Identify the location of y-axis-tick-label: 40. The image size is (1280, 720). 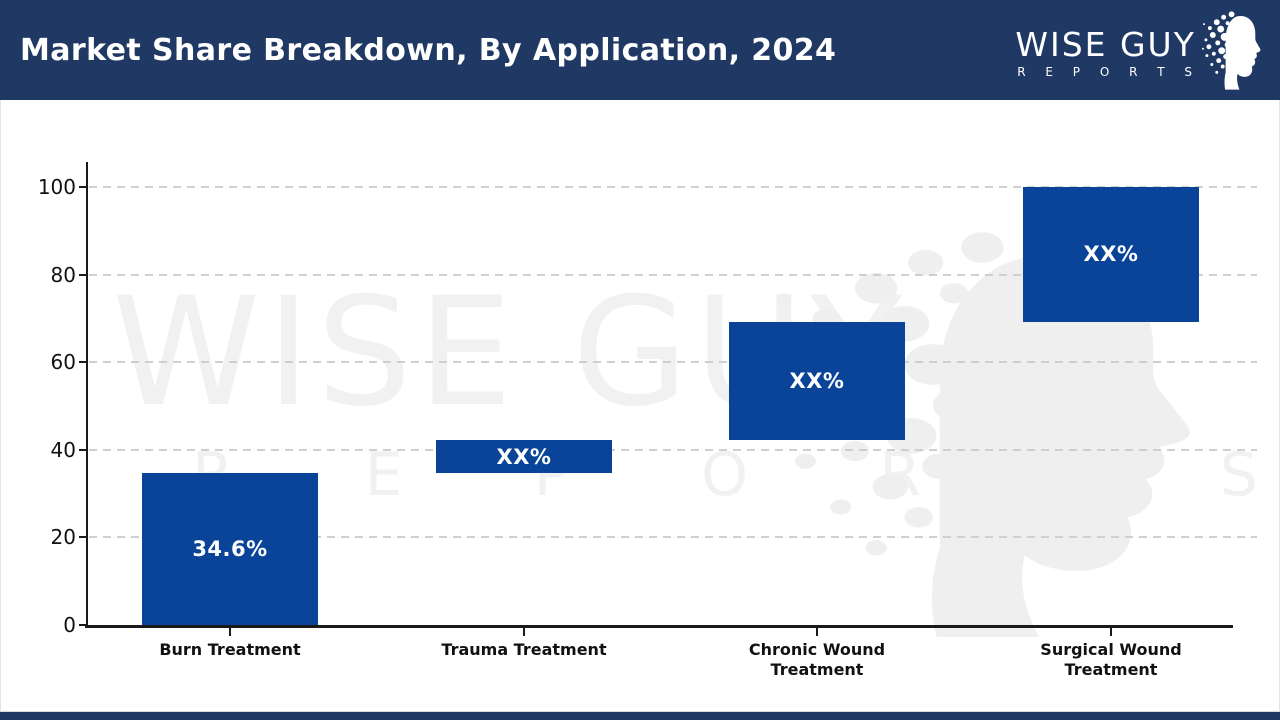
(63, 449).